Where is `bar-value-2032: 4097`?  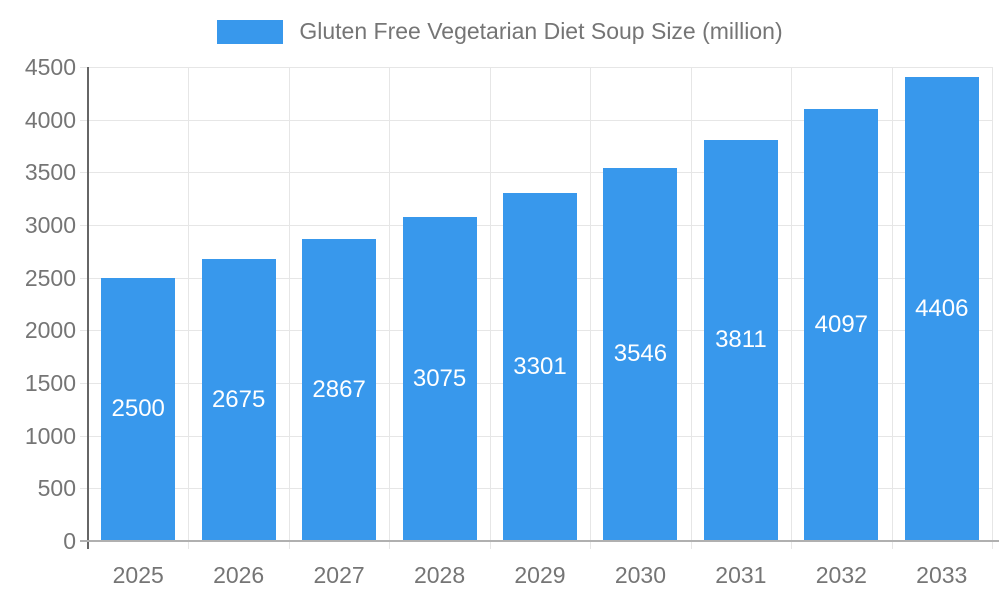 bar-value-2032: 4097 is located at coordinates (841, 325).